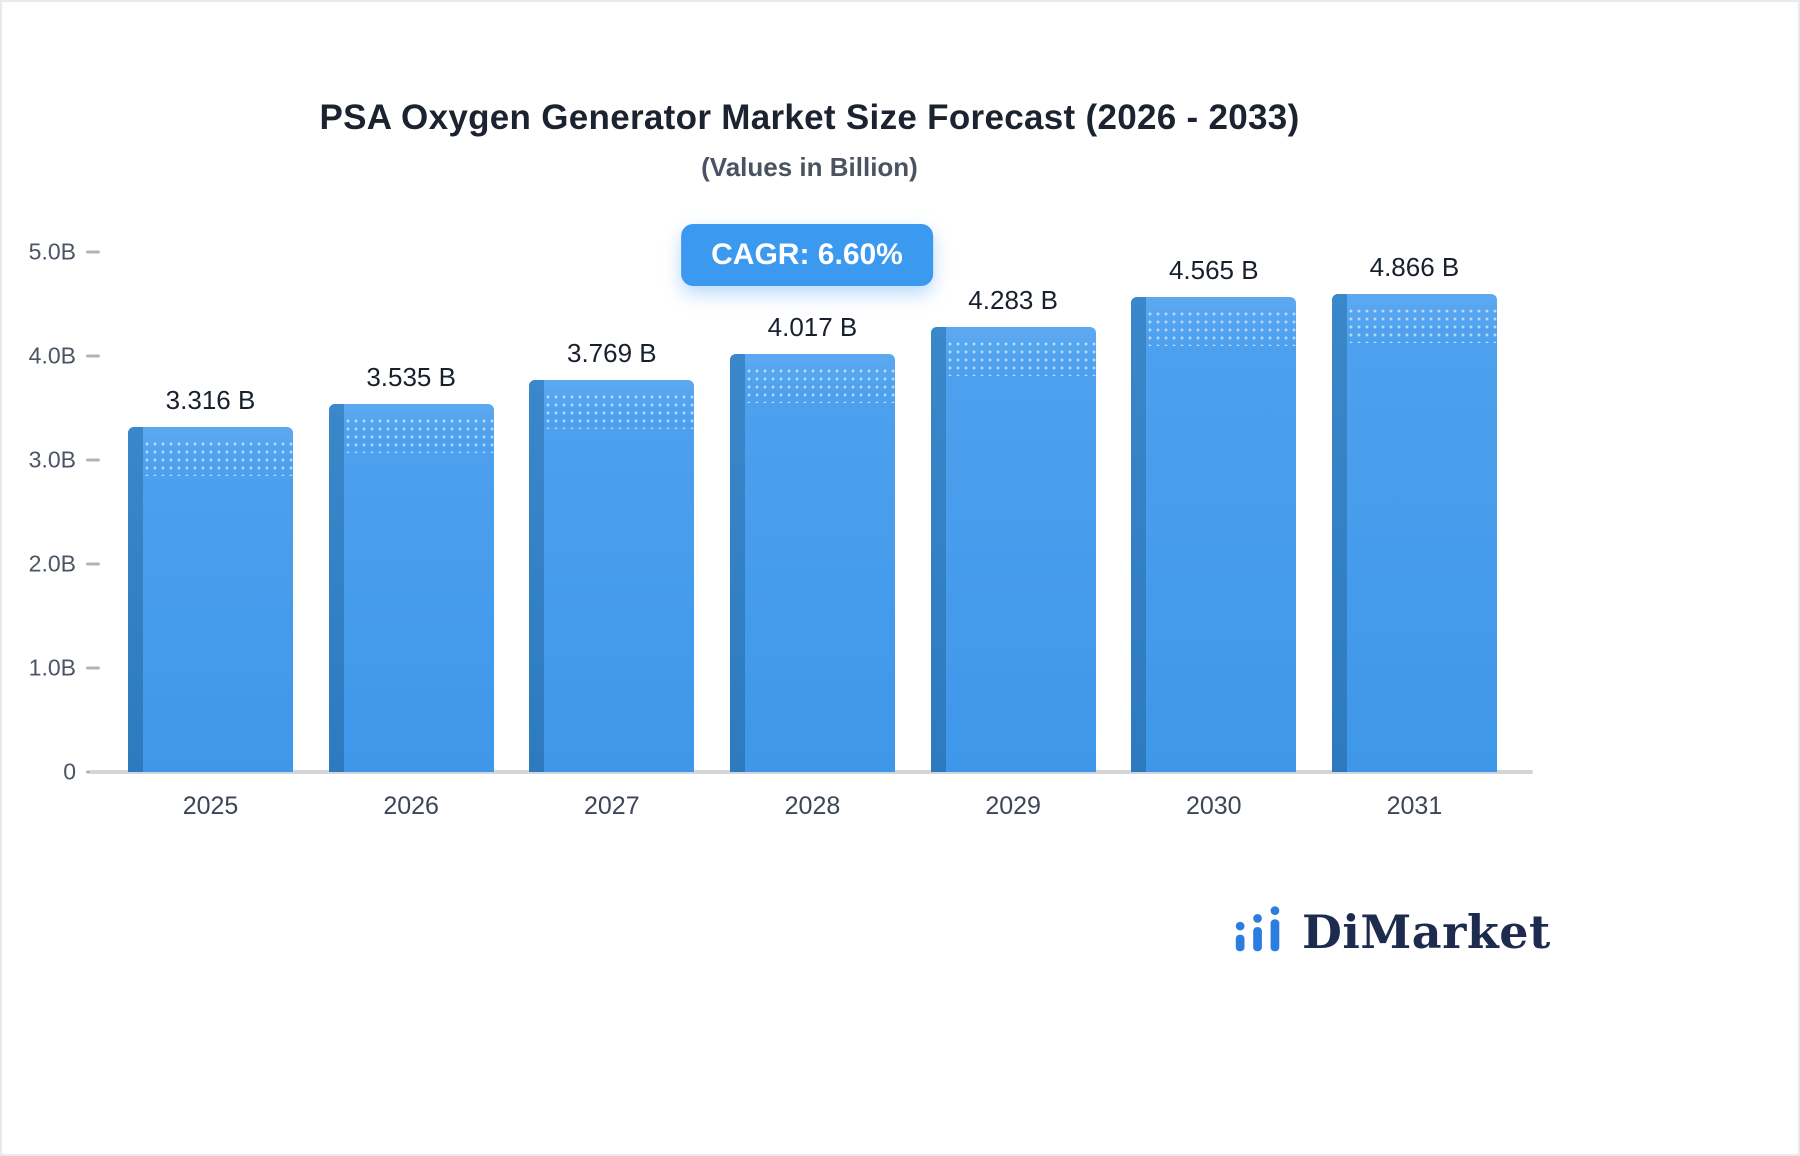 This screenshot has width=1800, height=1156. What do you see at coordinates (1414, 806) in the screenshot?
I see `x-label-2031: 2031` at bounding box center [1414, 806].